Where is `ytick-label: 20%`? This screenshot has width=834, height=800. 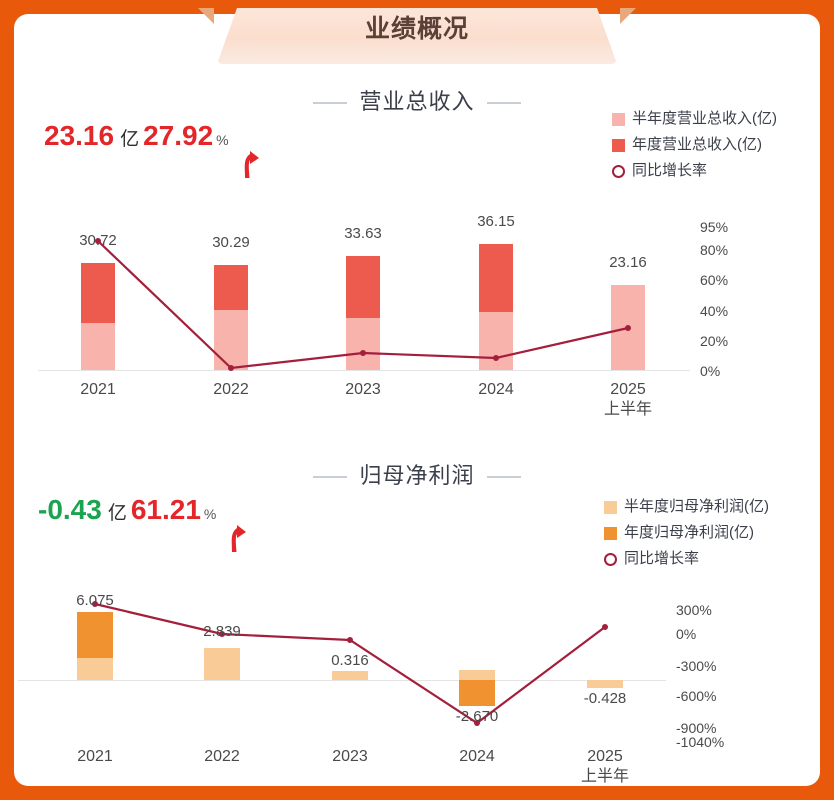
ytick-label: 20% is located at coordinates (714, 341).